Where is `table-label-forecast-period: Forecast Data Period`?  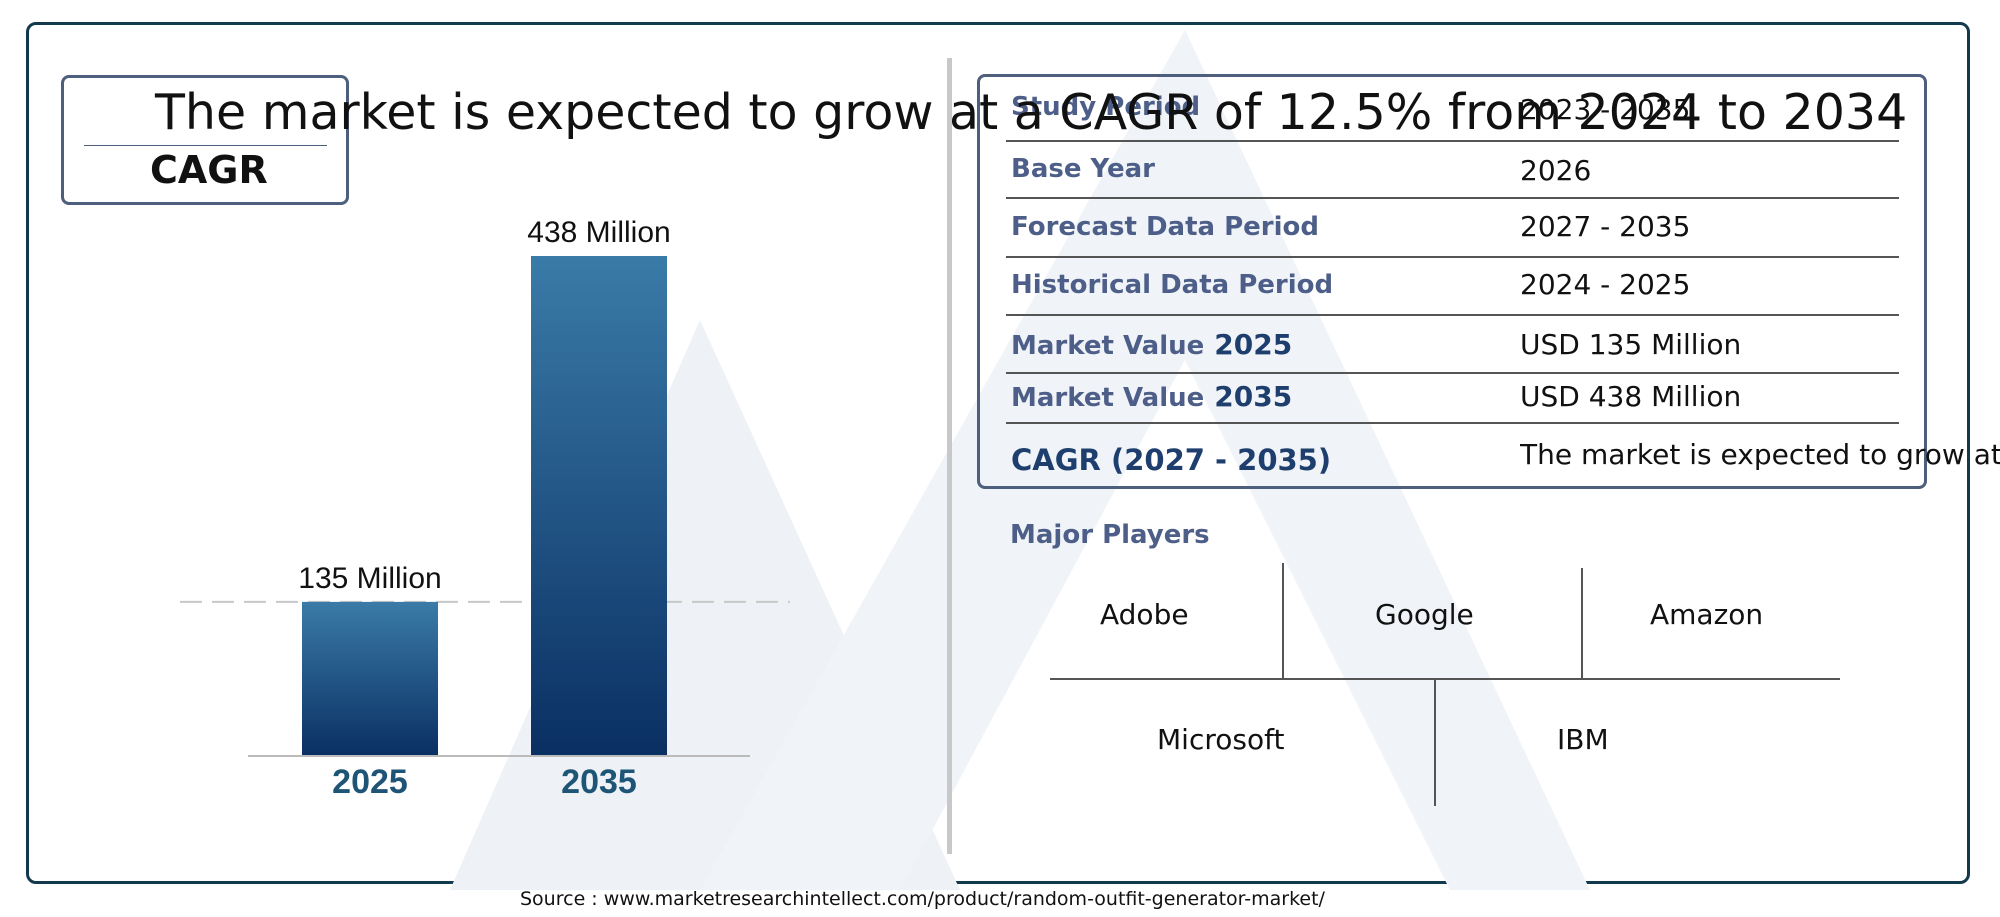
table-label-forecast-period: Forecast Data Period is located at coordinates (1165, 227).